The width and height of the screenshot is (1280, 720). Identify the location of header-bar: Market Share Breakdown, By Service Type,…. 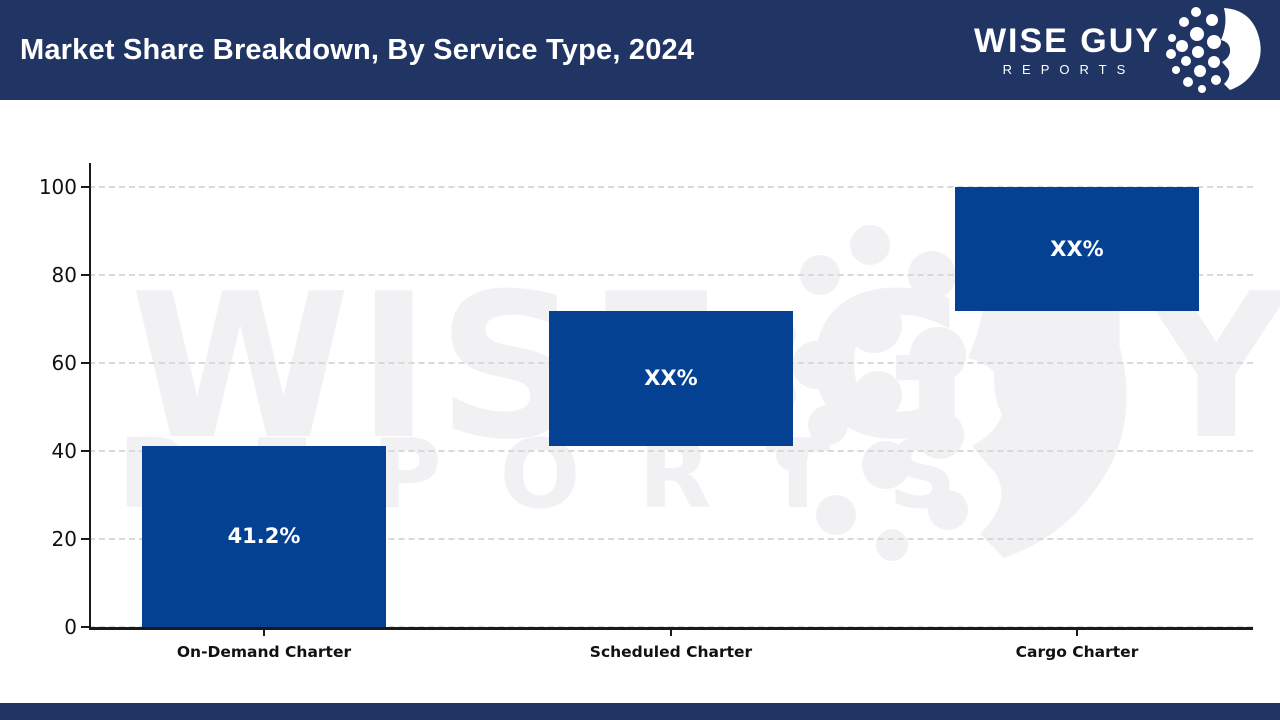
(640, 50).